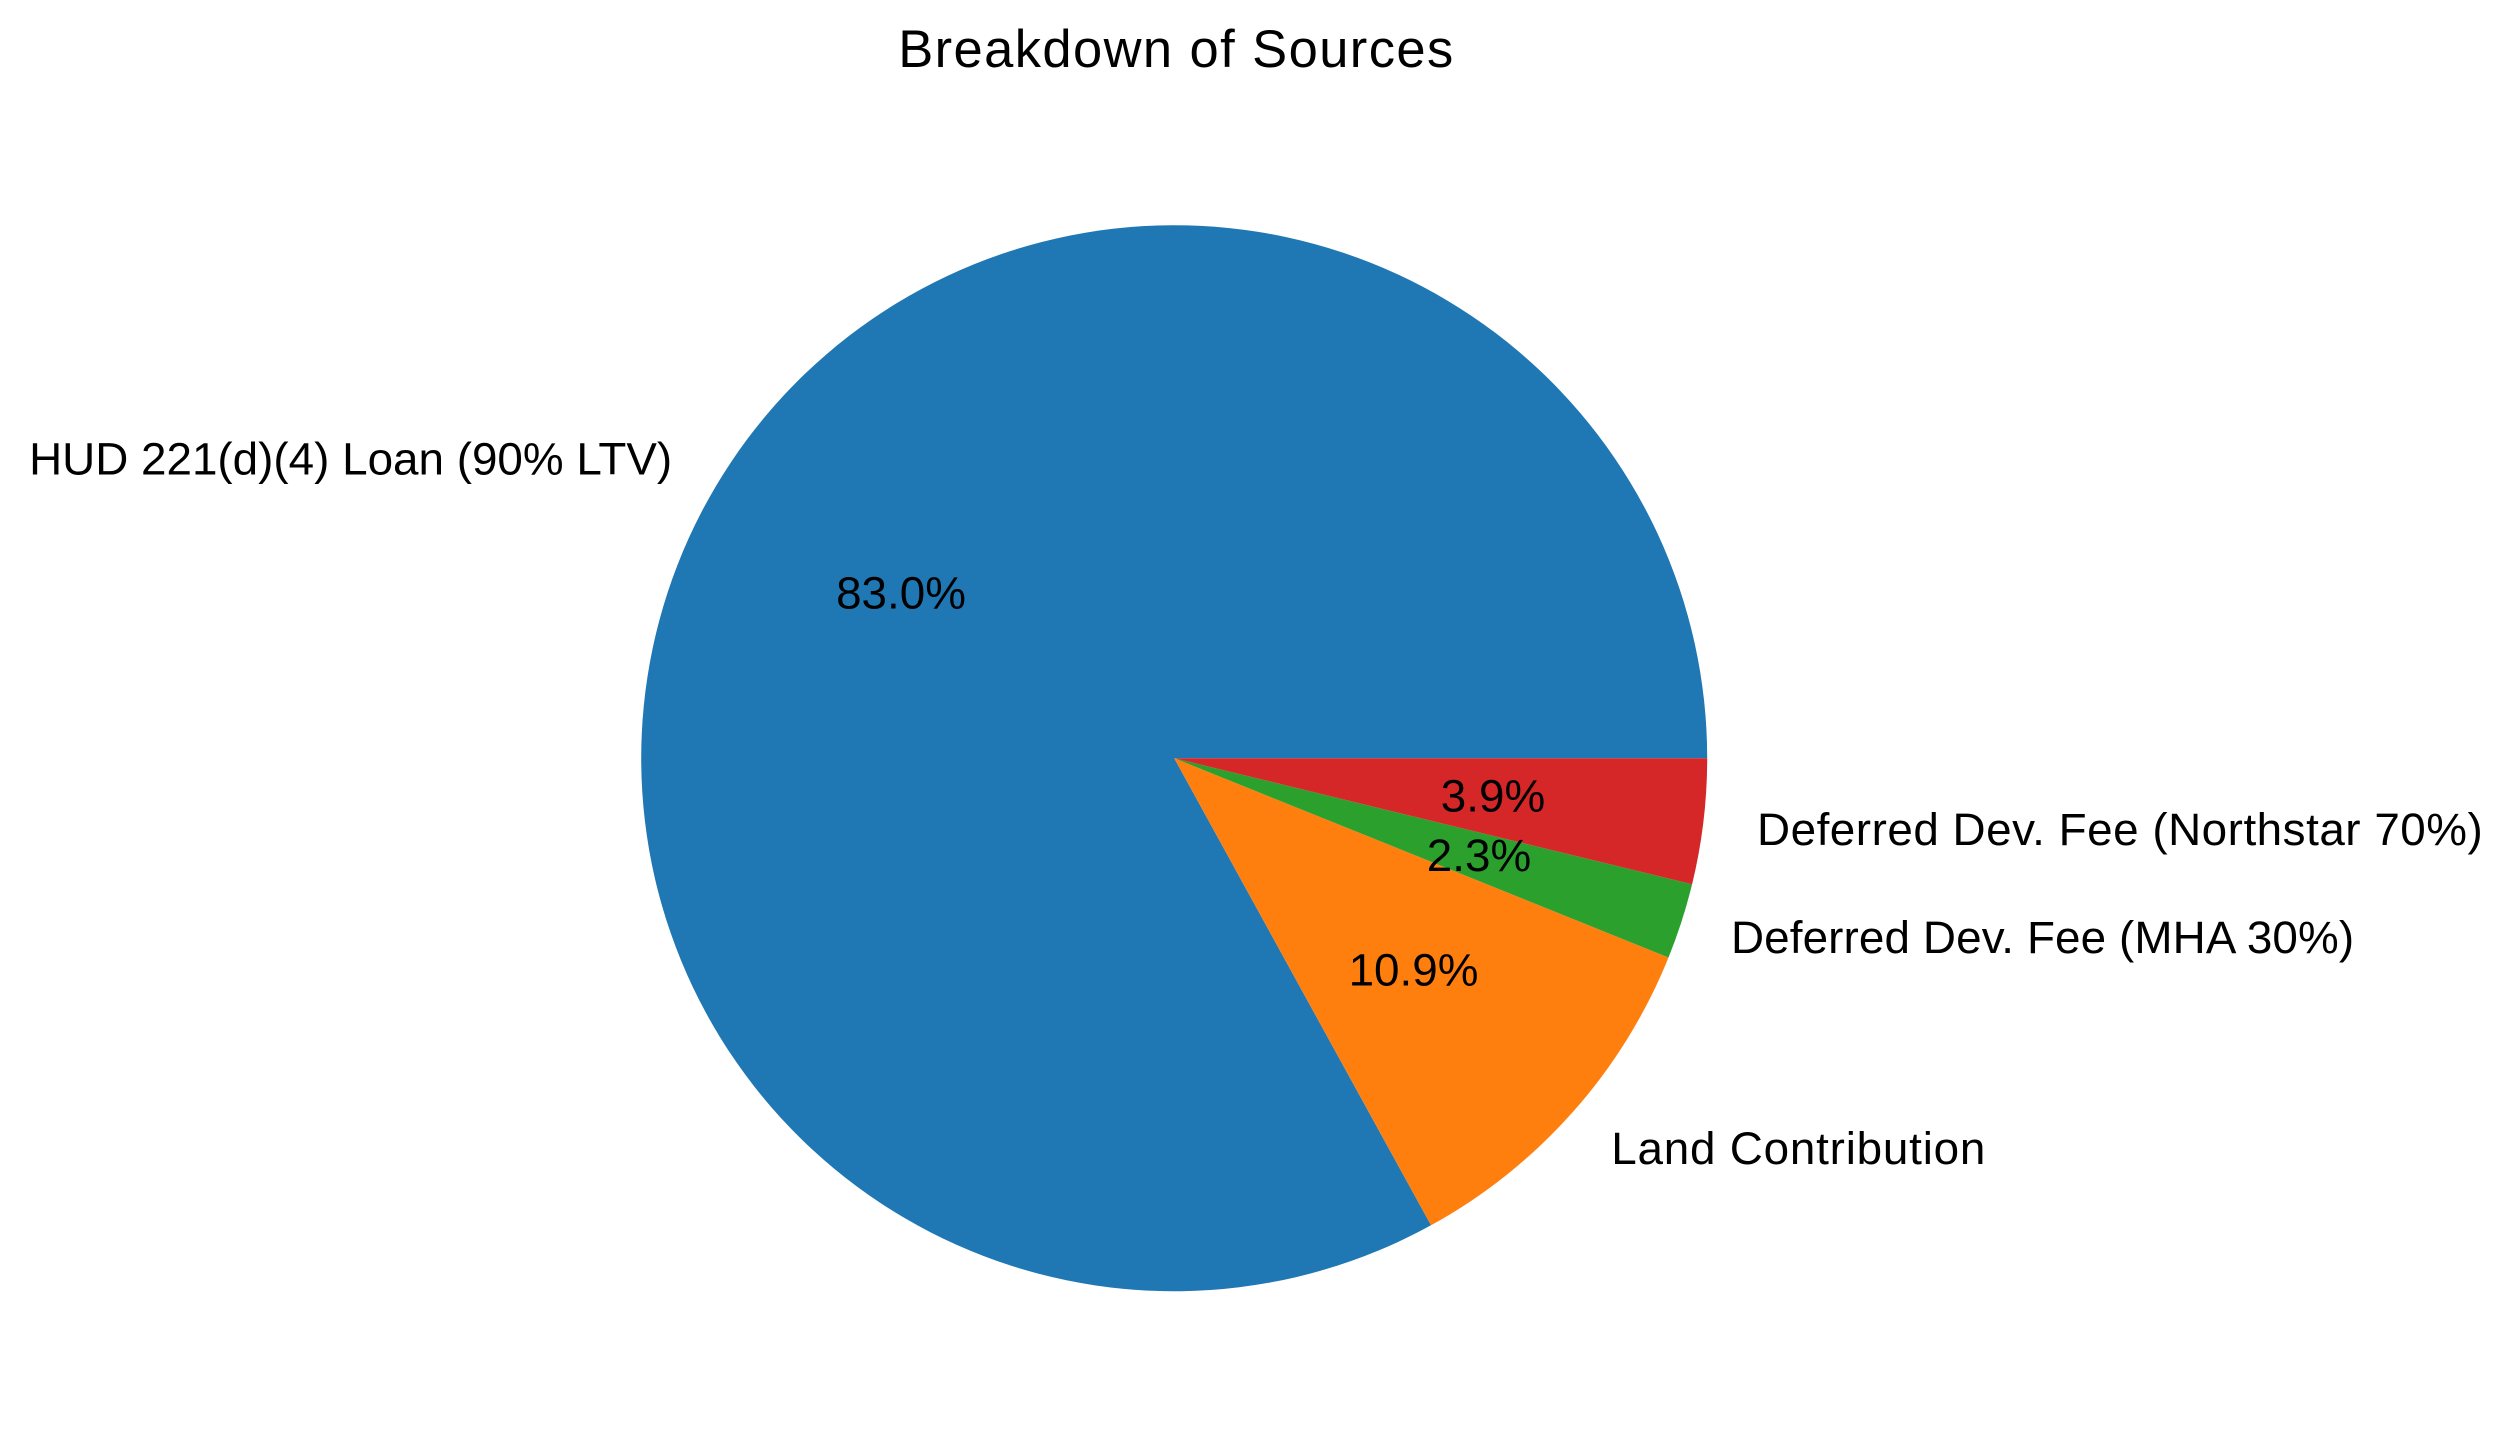  What do you see at coordinates (350, 459) in the screenshot?
I see `svg-text: HUD 221(d)(4) Loan (90% LTV)` at bounding box center [350, 459].